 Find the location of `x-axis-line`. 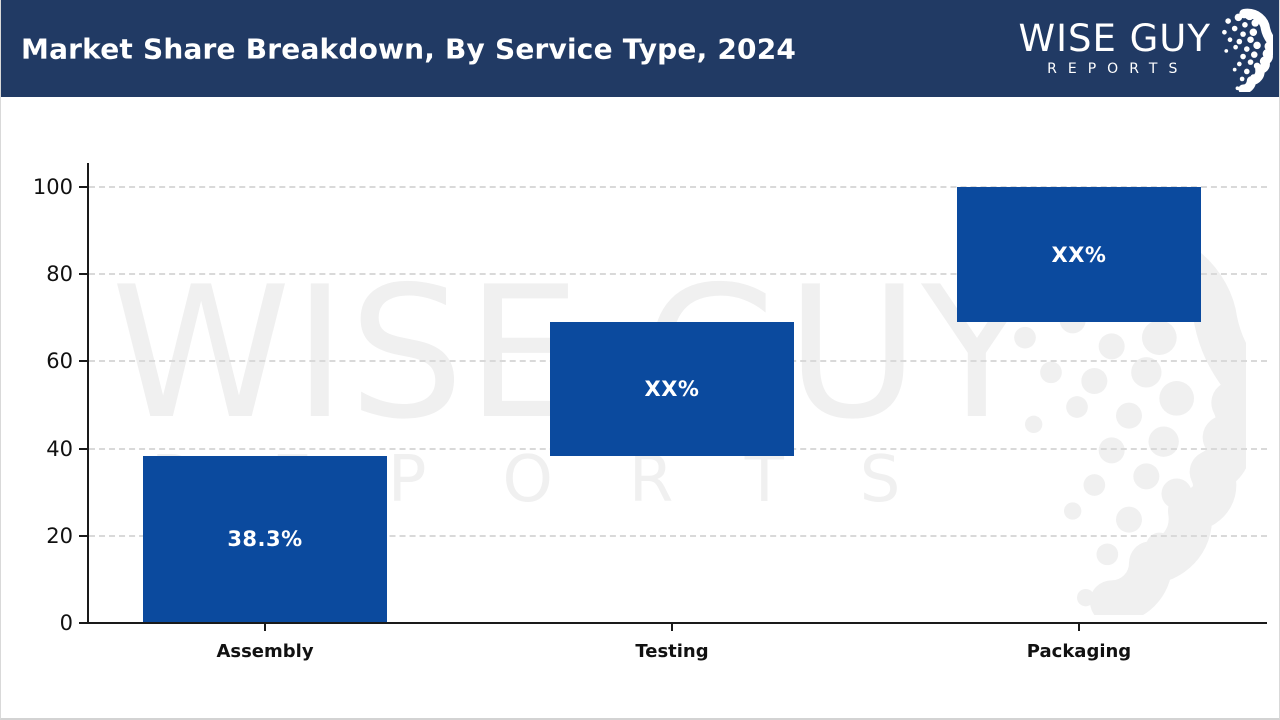

x-axis-line is located at coordinates (677, 623).